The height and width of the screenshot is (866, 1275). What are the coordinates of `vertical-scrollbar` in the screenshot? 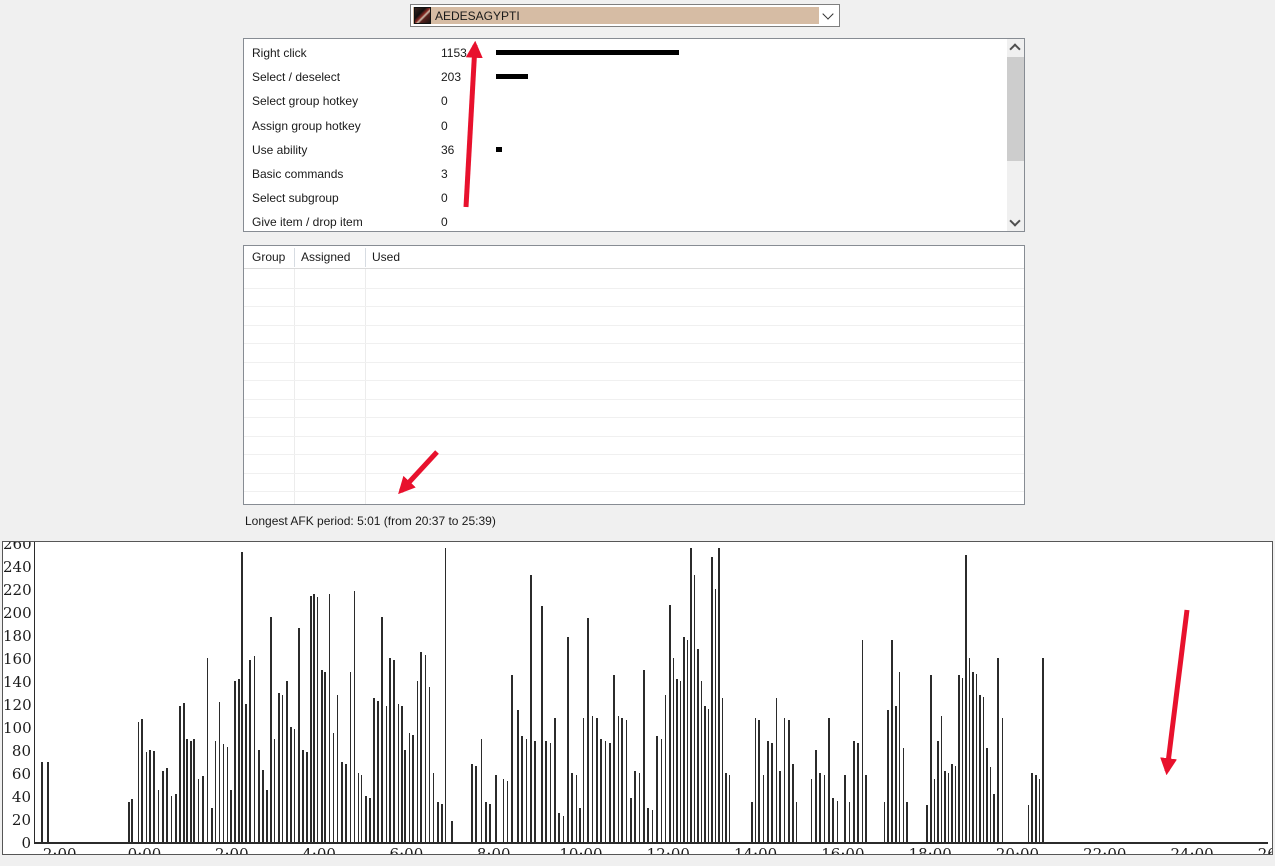 It's located at (1015, 135).